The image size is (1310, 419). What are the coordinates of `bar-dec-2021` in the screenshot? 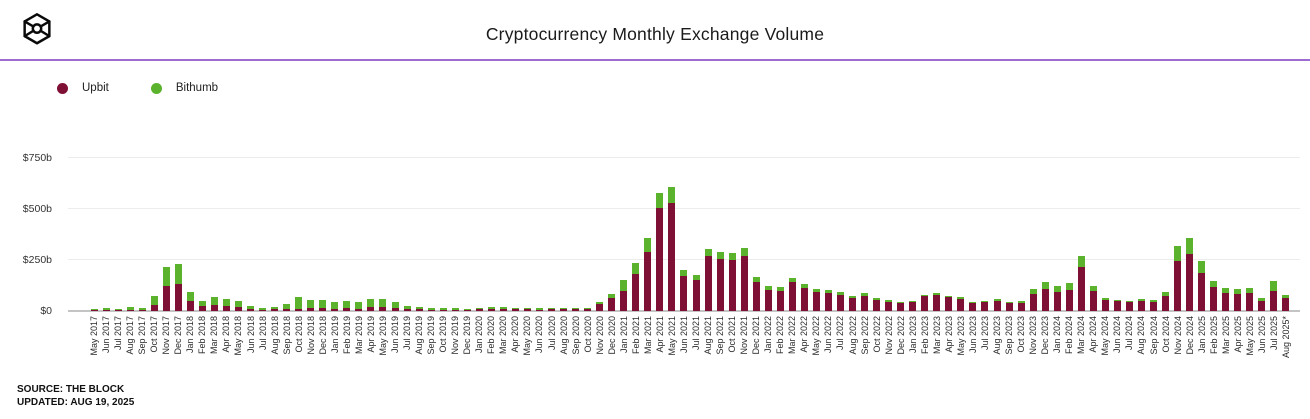 It's located at (756, 294).